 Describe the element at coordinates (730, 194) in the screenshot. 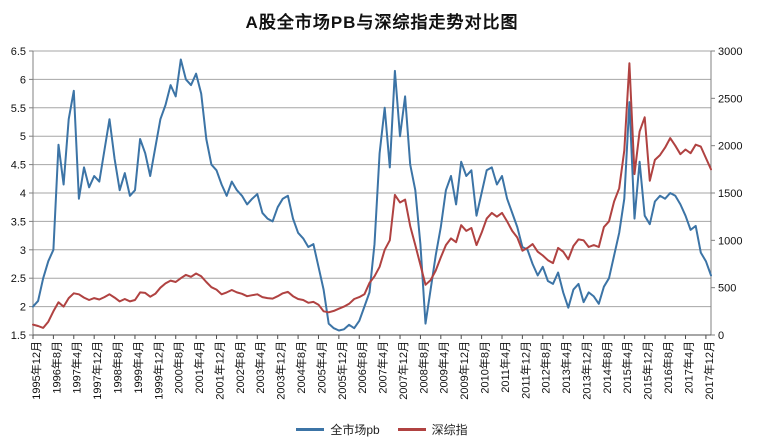

I see `right-axis-label: 1500` at that location.